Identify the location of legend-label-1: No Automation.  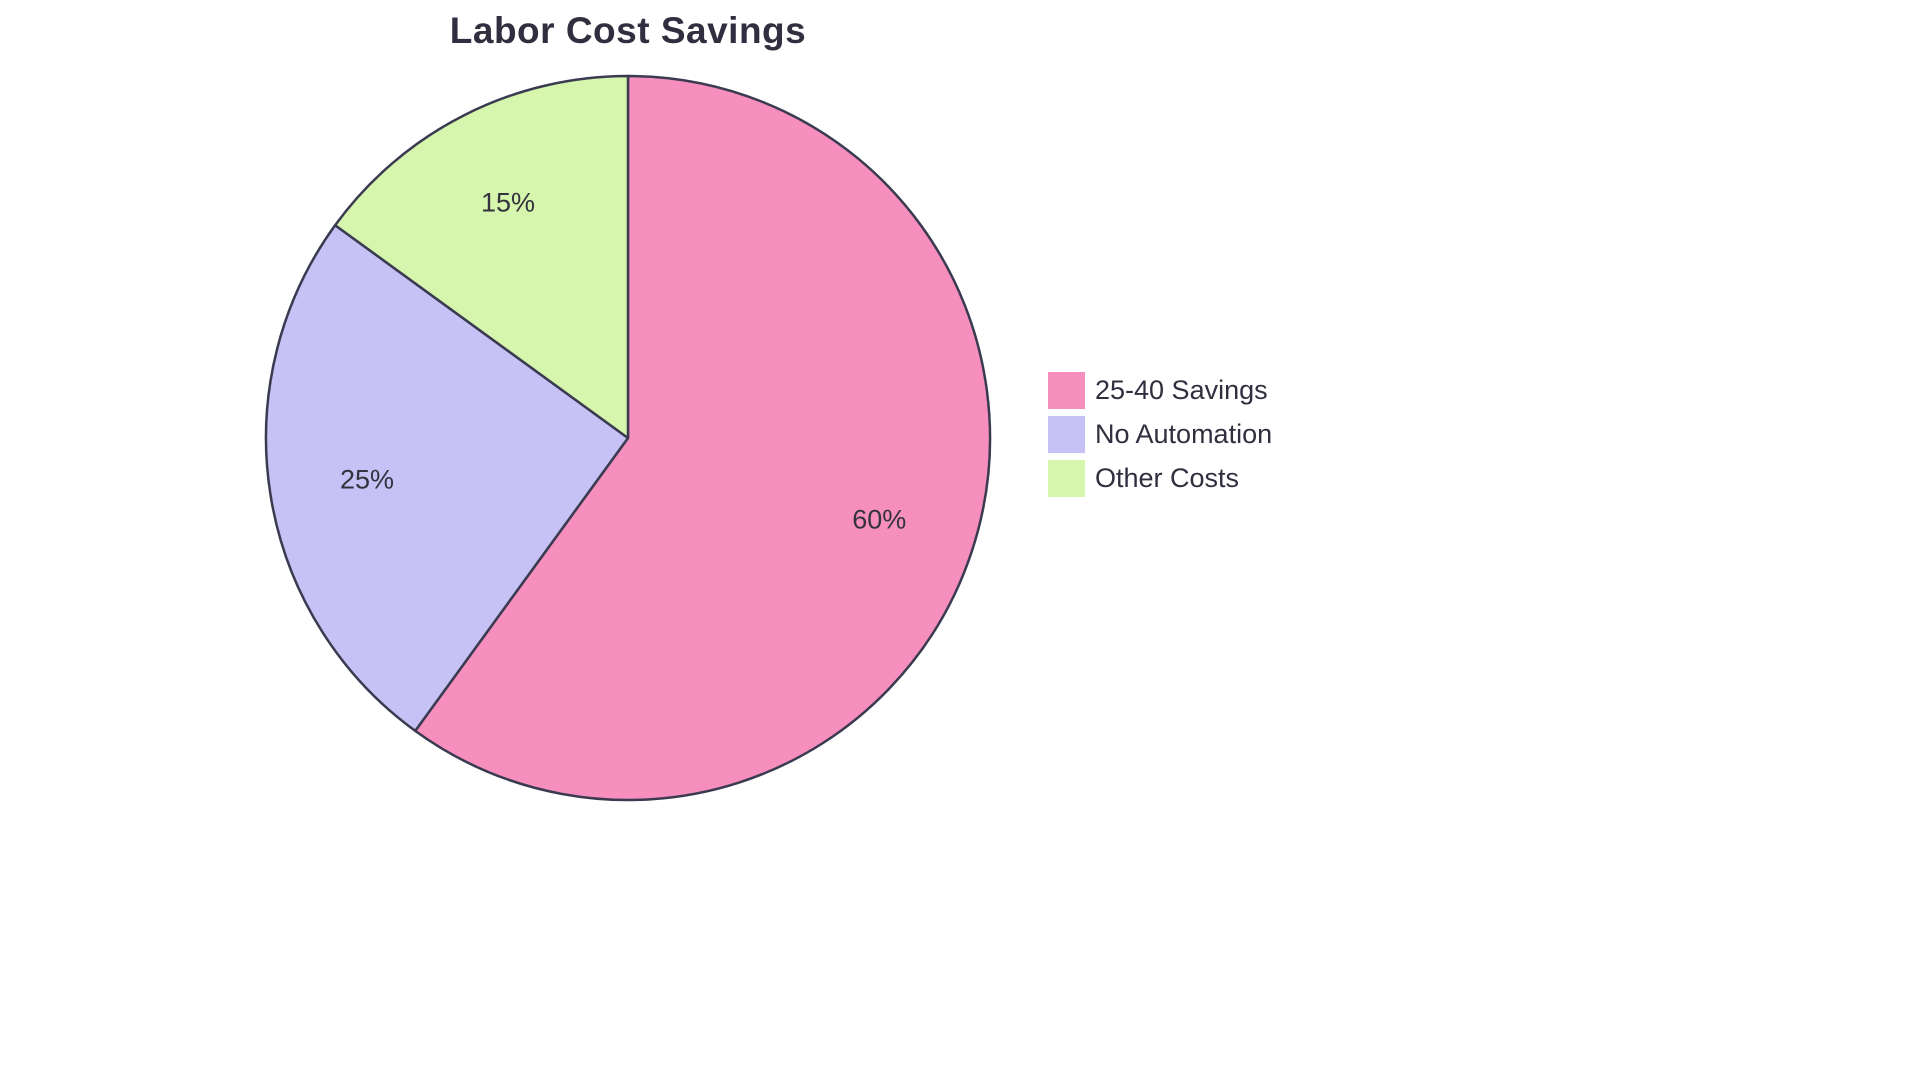
(1184, 434).